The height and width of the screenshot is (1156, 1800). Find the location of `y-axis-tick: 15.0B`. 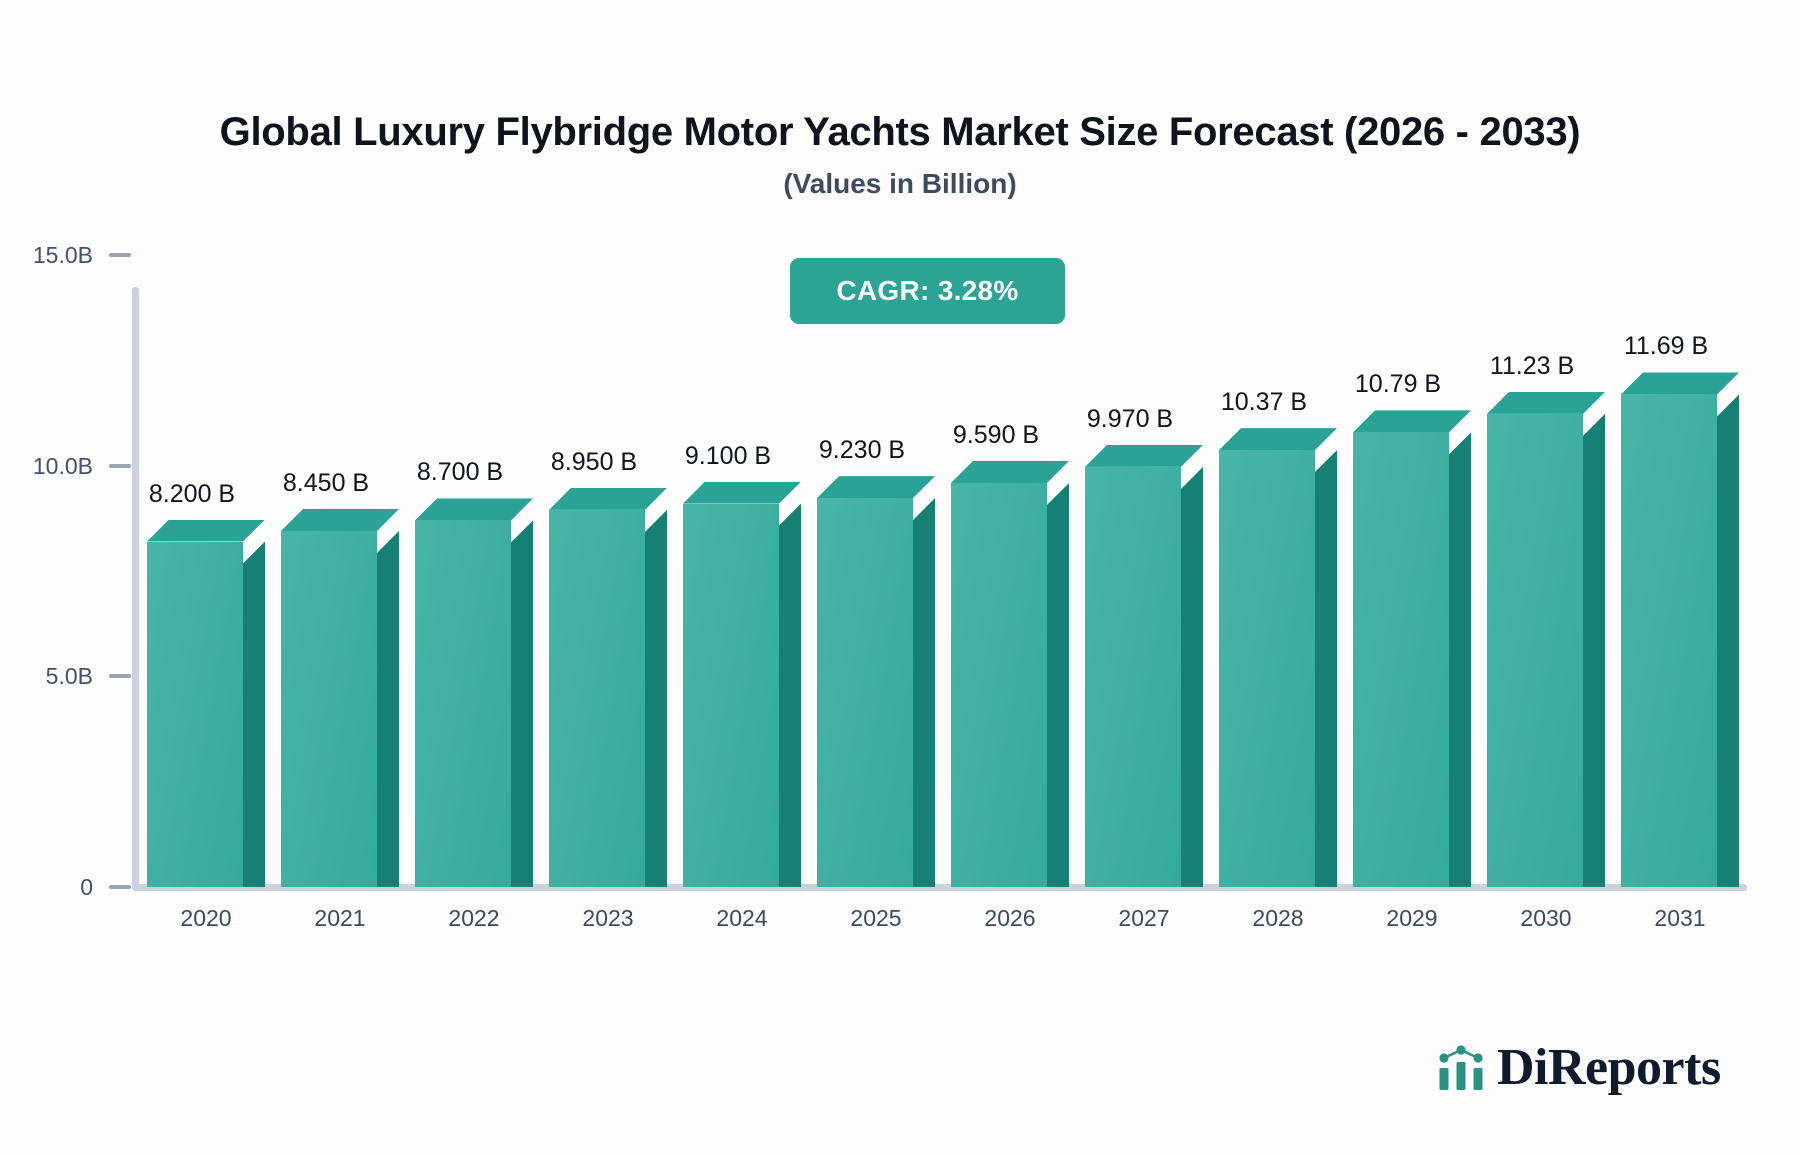

y-axis-tick: 15.0B is located at coordinates (69, 255).